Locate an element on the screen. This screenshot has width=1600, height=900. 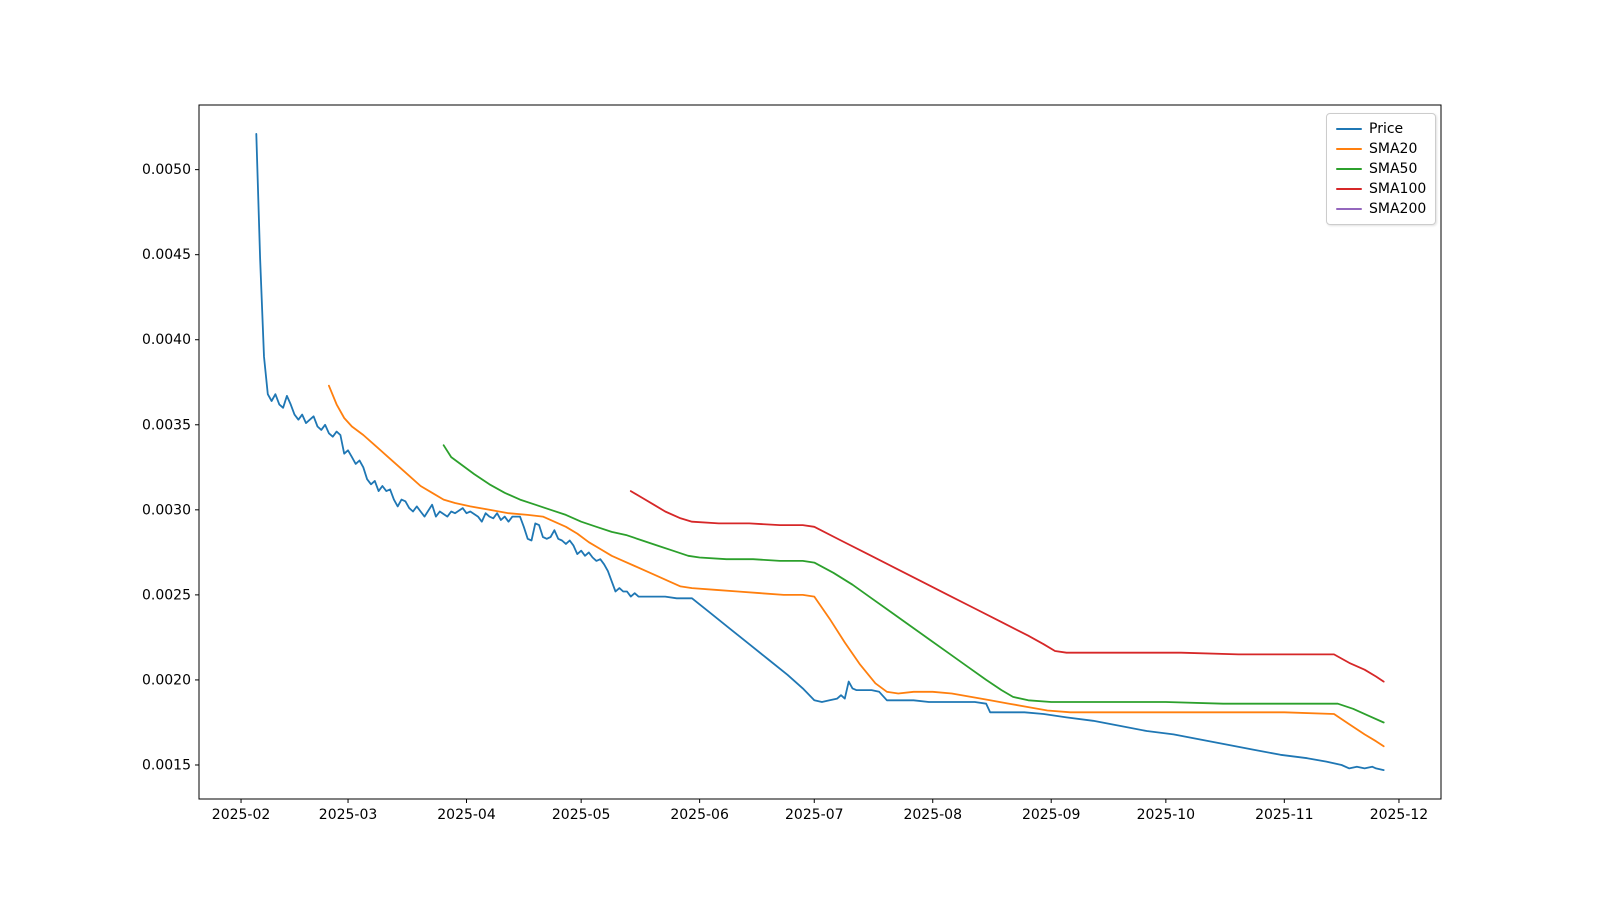
legend-line-swatch-sma20 is located at coordinates (1349, 149).